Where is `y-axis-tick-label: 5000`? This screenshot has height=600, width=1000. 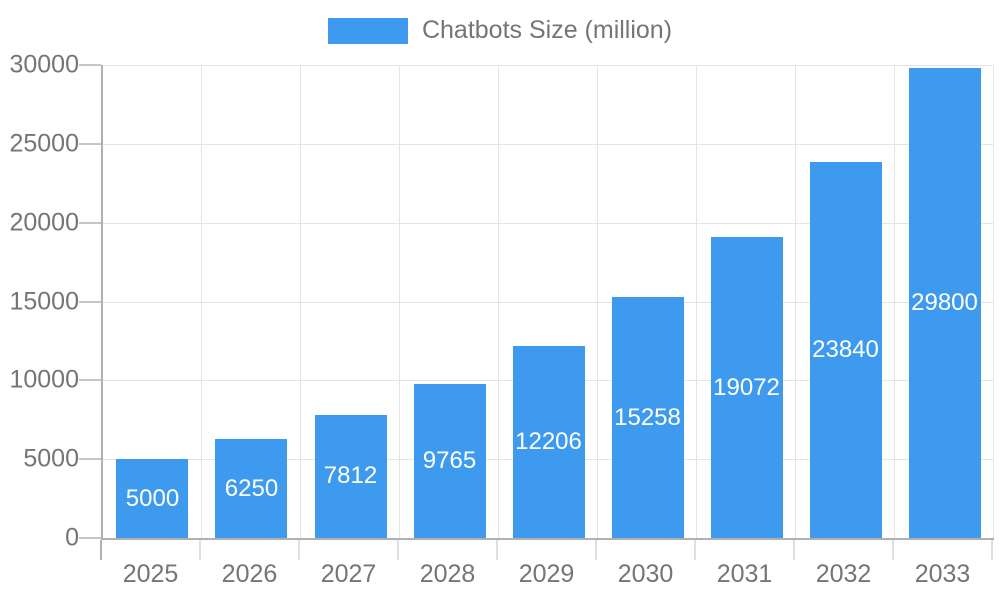 y-axis-tick-label: 5000 is located at coordinates (51, 458).